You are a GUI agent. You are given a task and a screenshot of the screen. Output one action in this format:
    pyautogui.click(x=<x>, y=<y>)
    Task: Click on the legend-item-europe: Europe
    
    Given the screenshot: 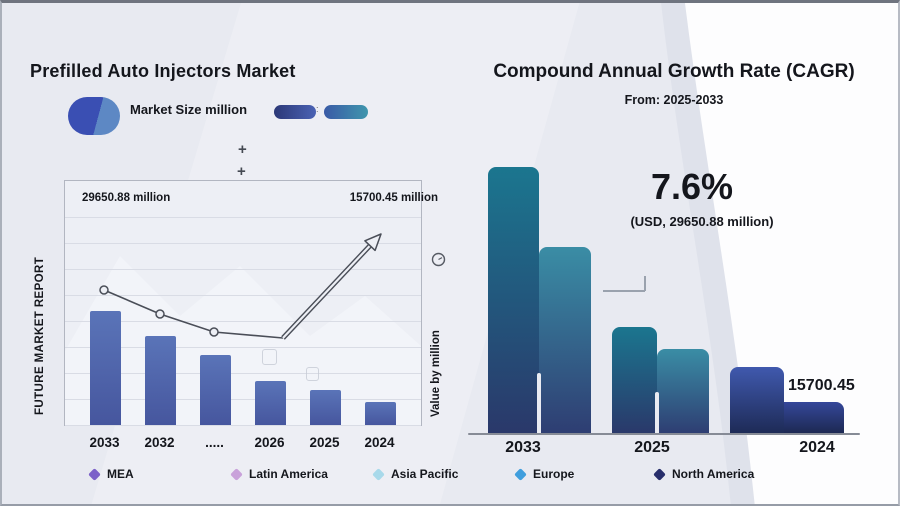 What is the action you would take?
    pyautogui.click(x=544, y=474)
    